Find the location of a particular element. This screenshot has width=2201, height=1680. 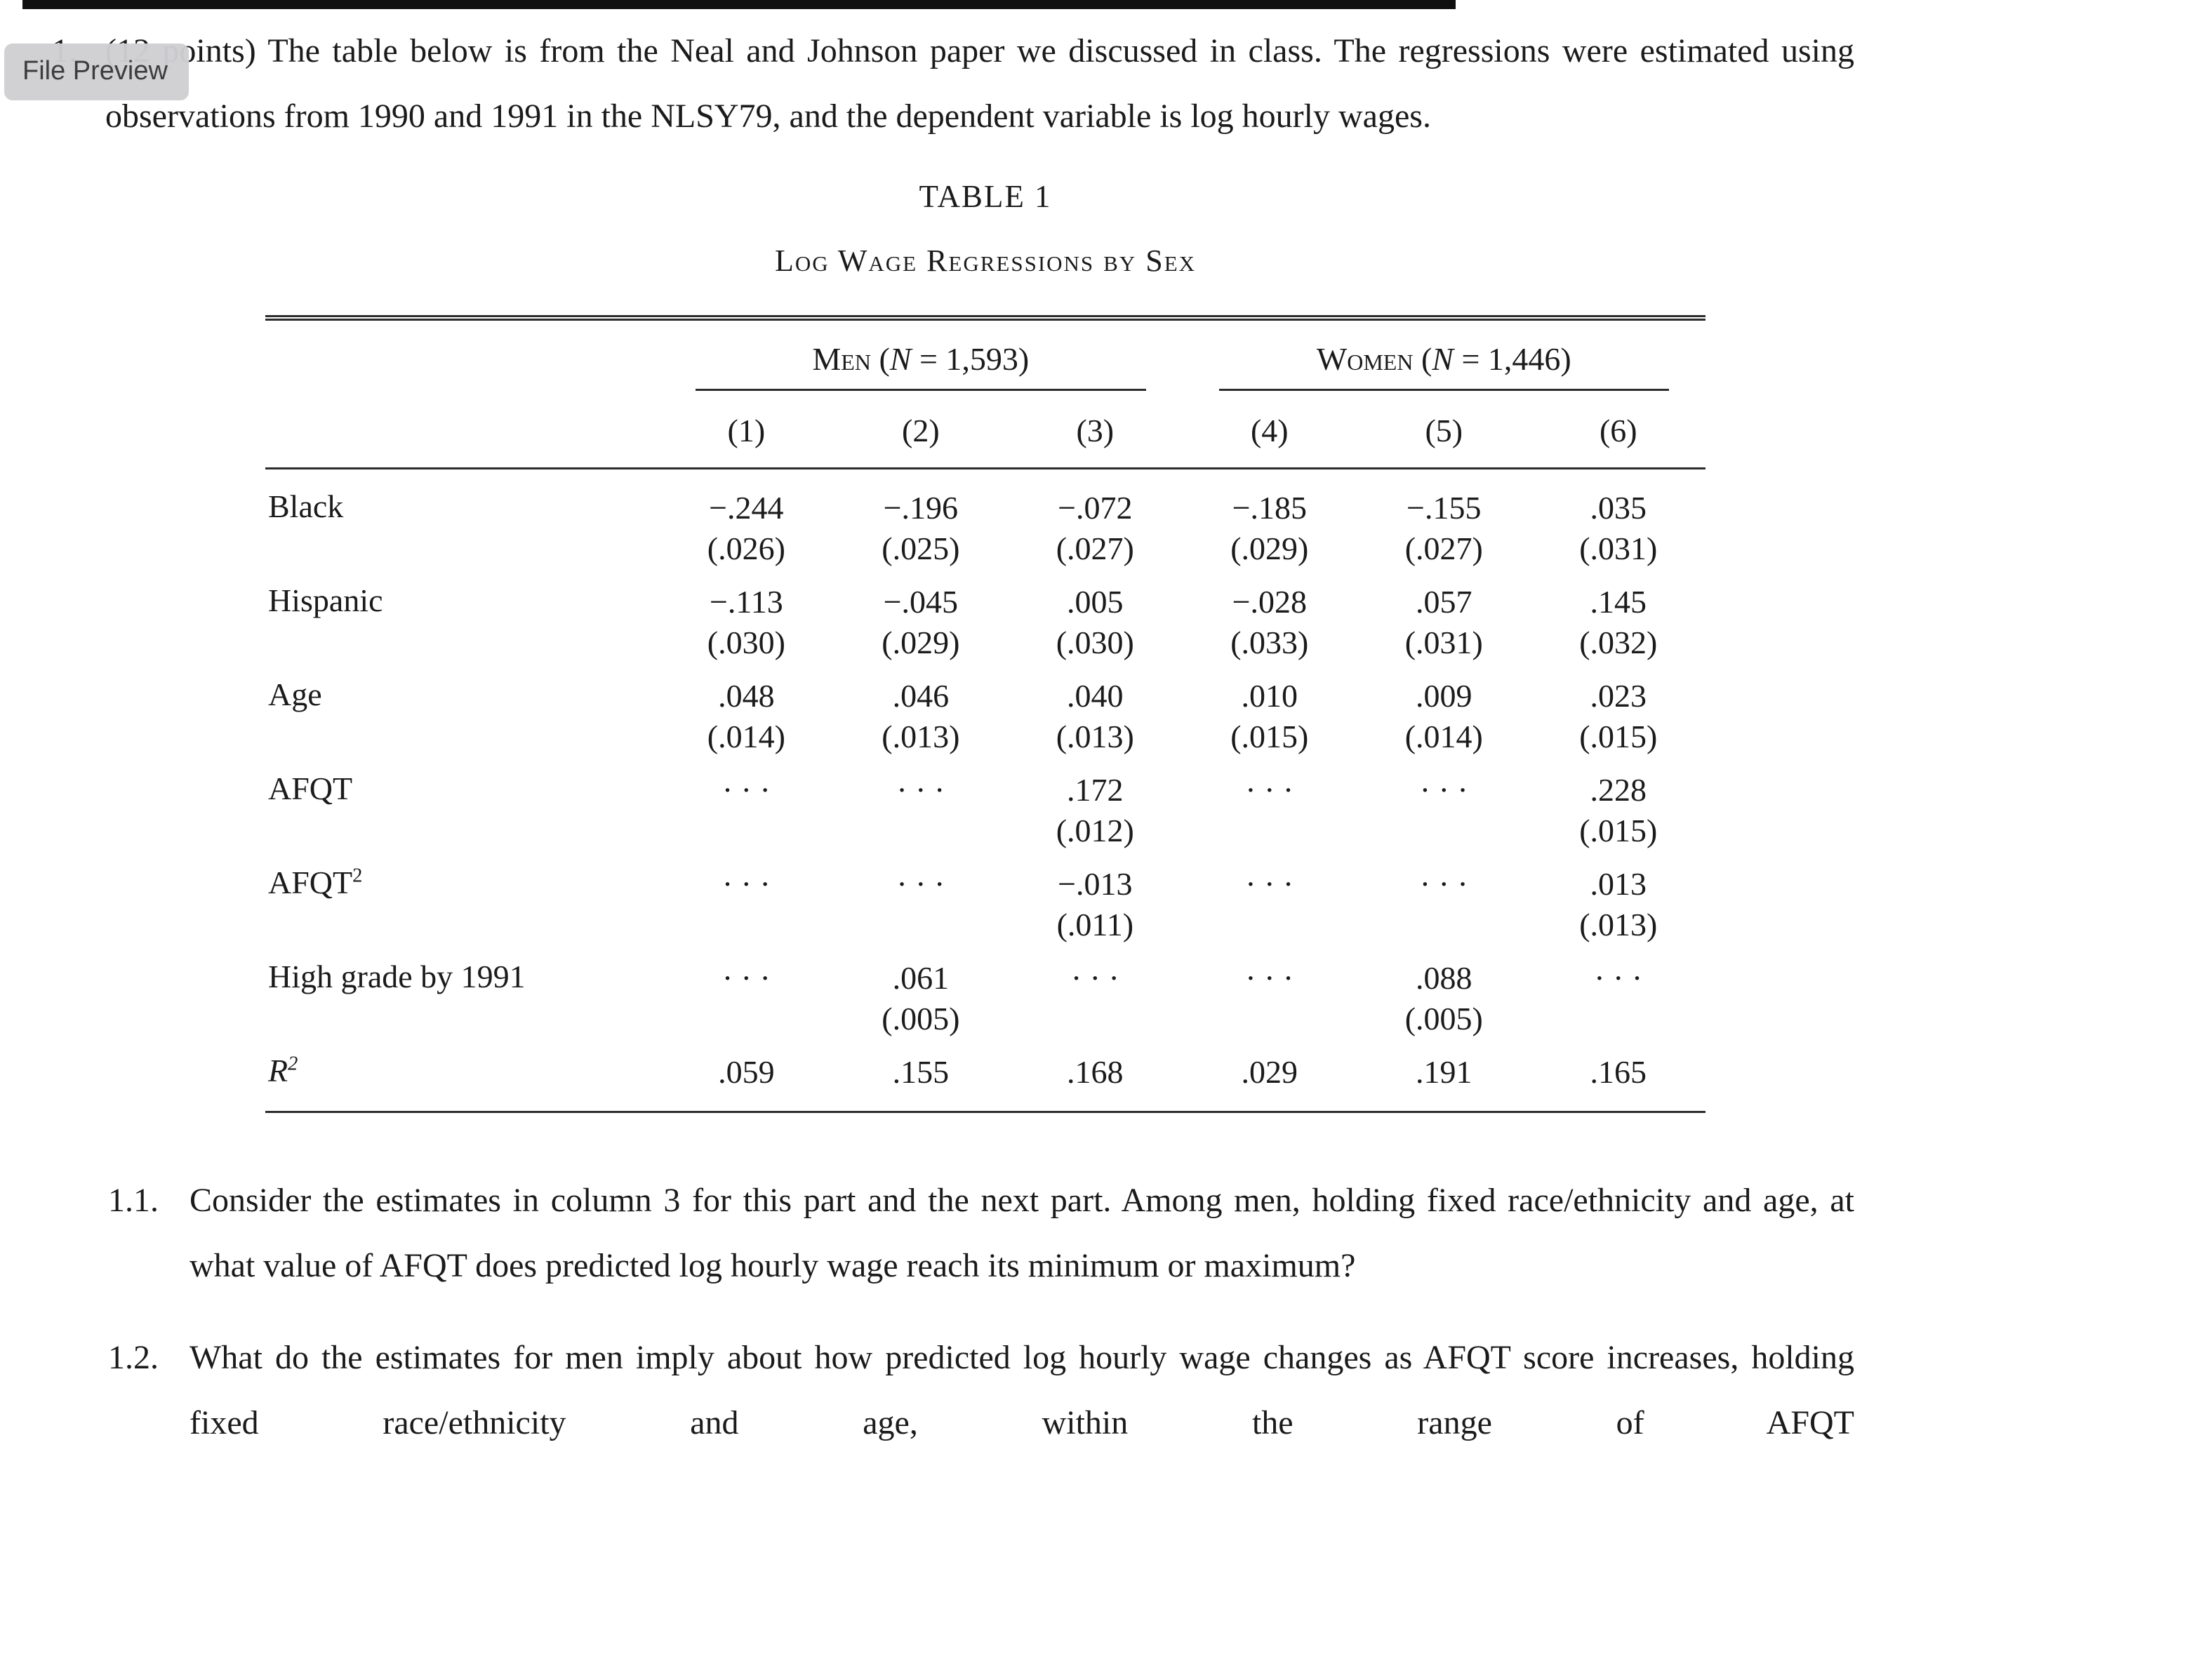

coefficient-value: .048 is located at coordinates (746, 696).